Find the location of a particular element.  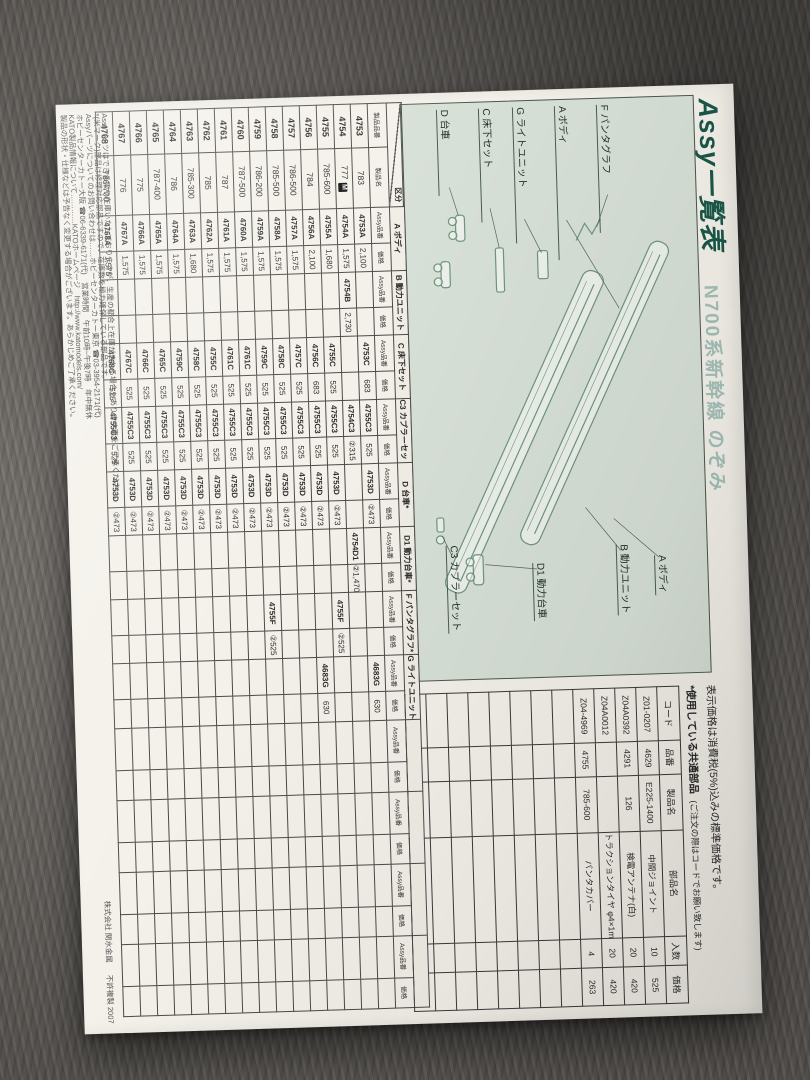

price-cell: 1,575 is located at coordinates (176, 264).